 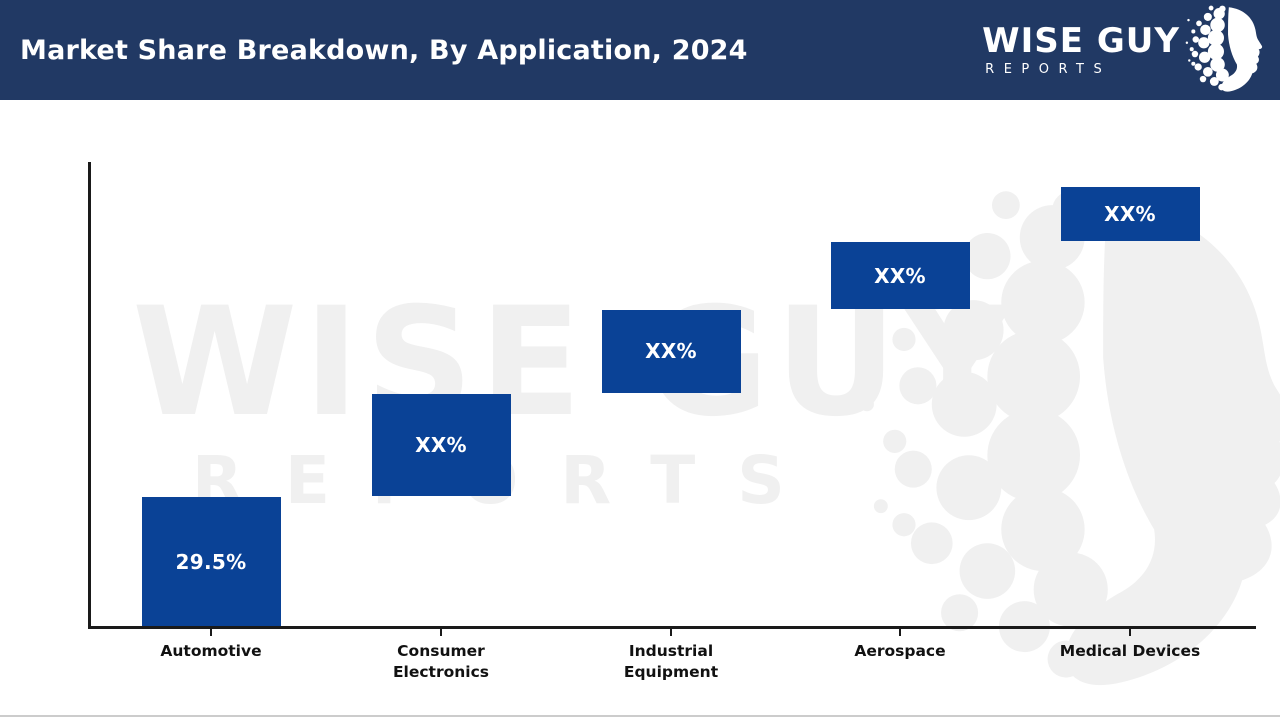 I want to click on brand-name: WISE GUY, so click(x=1081, y=40).